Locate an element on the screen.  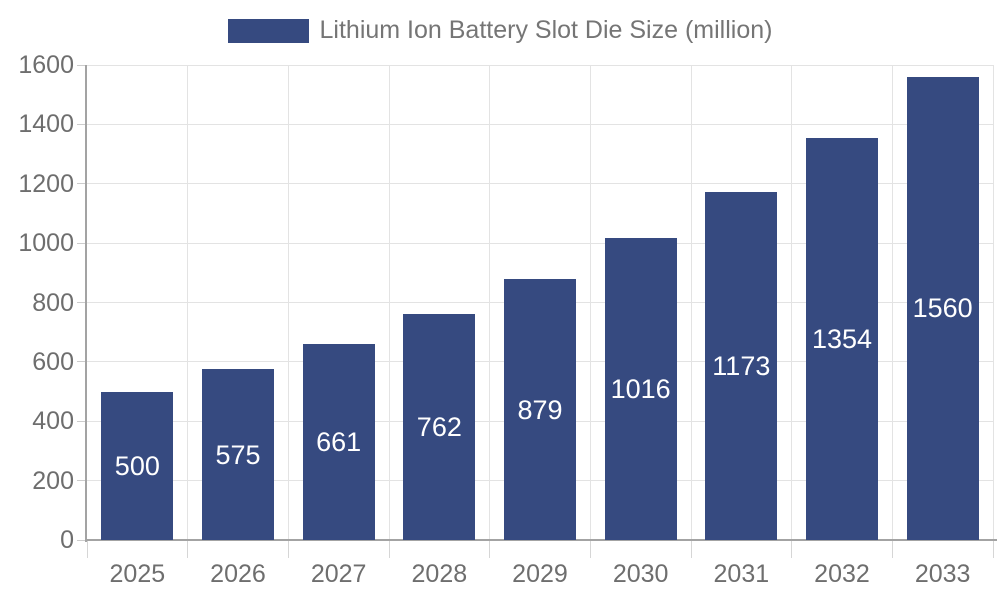
bar-value-label: 661 is located at coordinates (339, 441).